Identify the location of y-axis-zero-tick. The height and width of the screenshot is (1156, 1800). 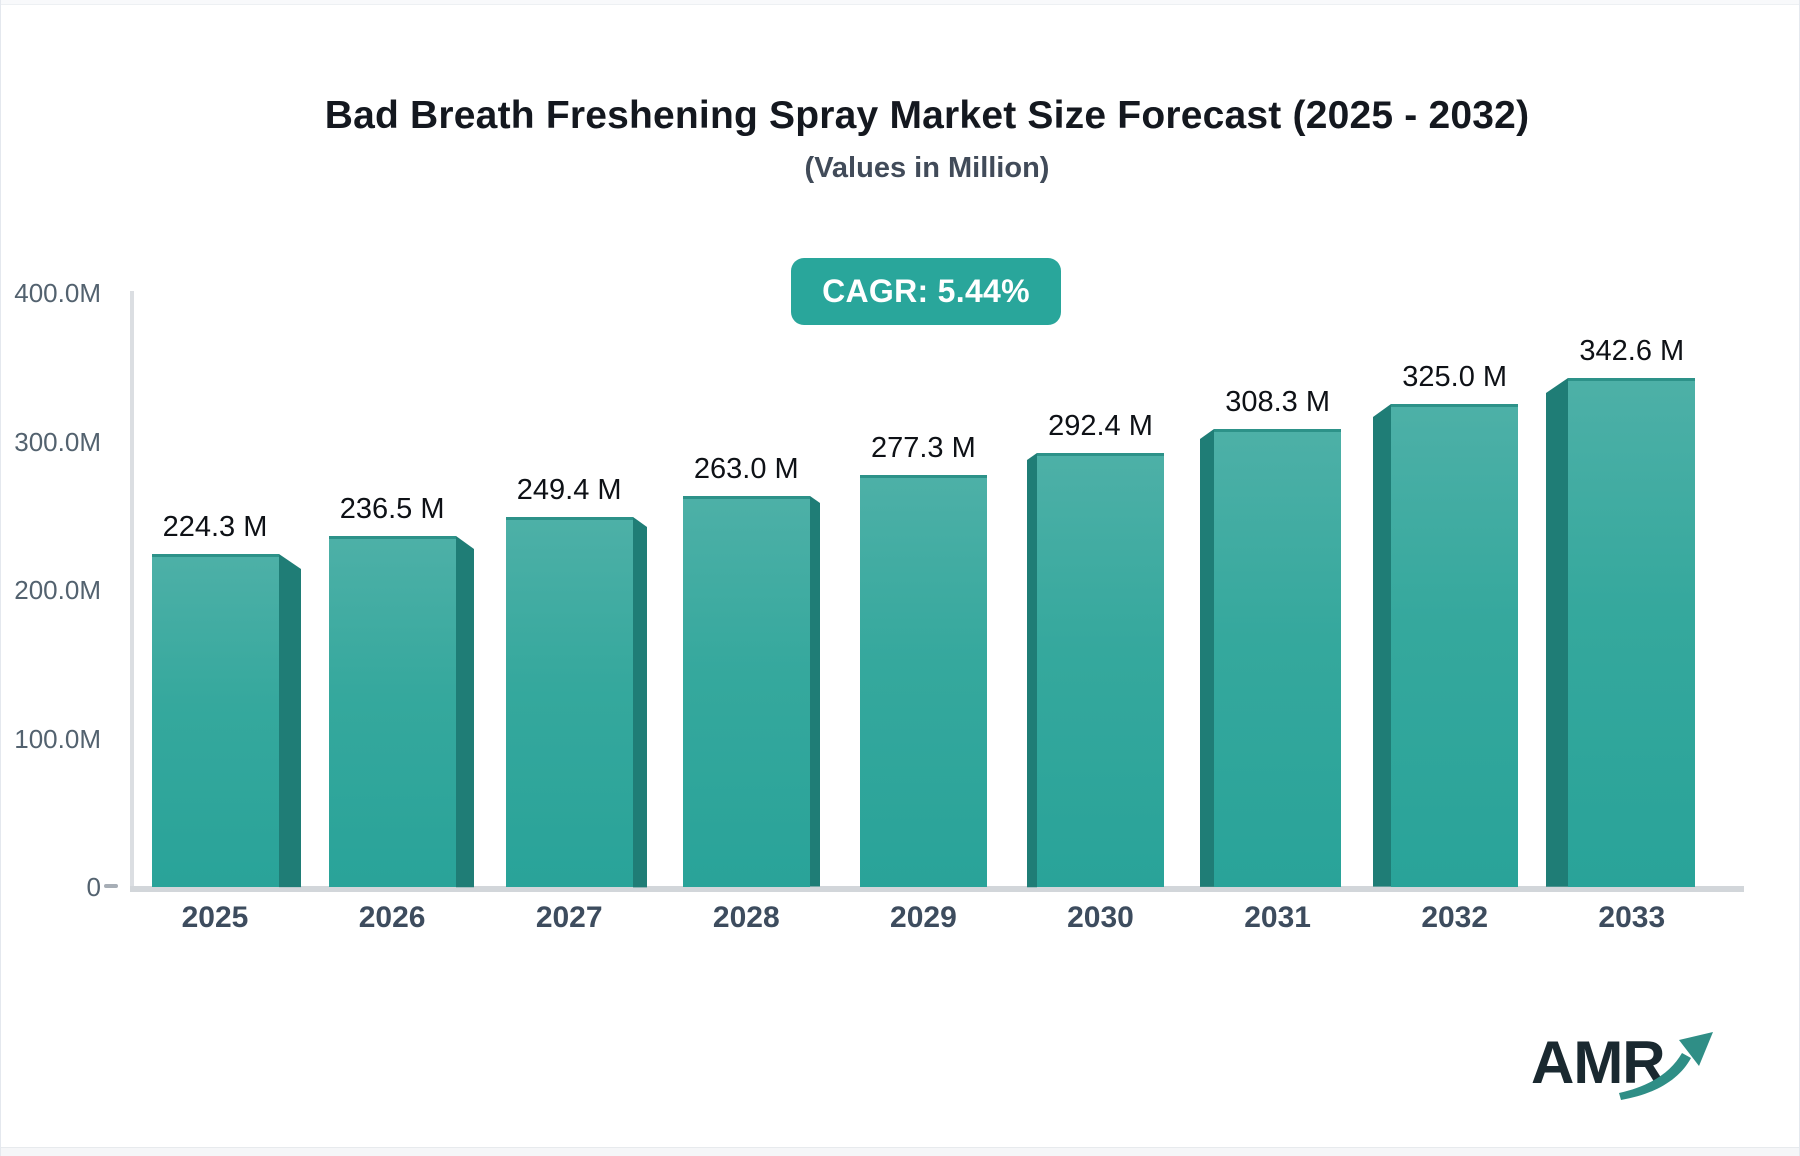
(111, 886).